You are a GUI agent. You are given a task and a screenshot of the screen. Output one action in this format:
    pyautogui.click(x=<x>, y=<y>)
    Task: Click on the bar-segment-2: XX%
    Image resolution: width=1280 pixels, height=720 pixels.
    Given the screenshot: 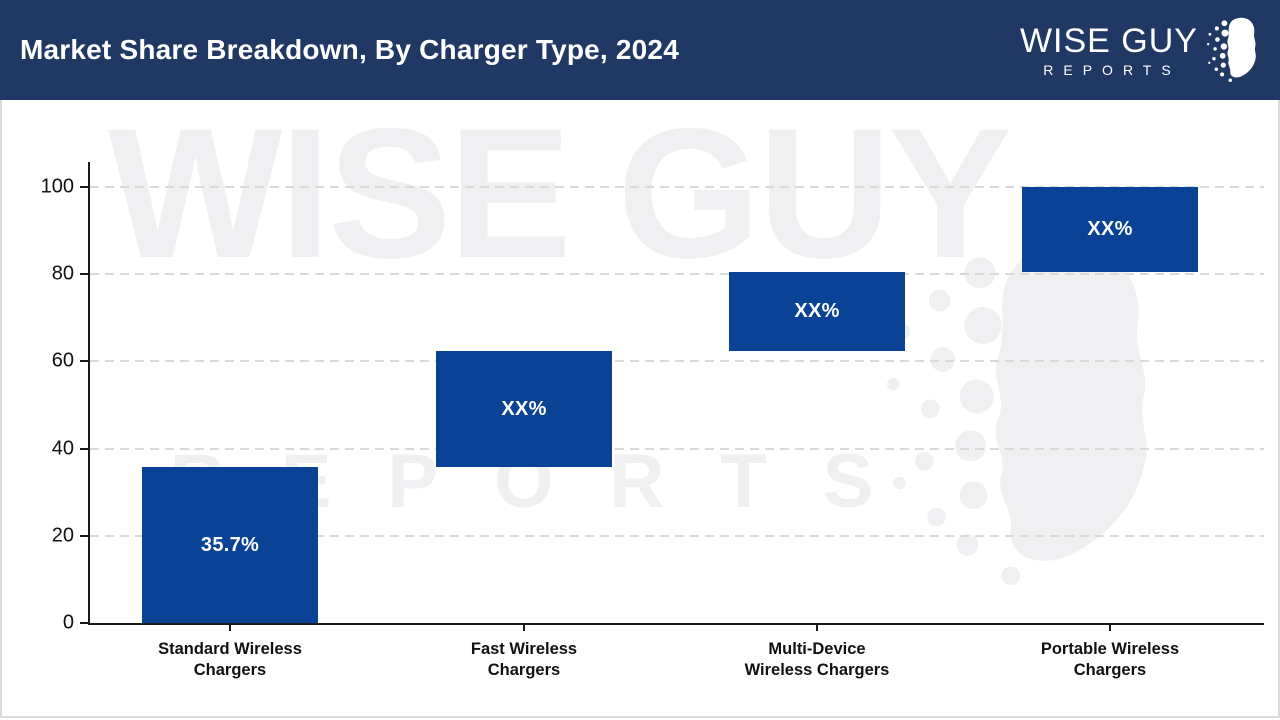 What is the action you would take?
    pyautogui.click(x=524, y=409)
    